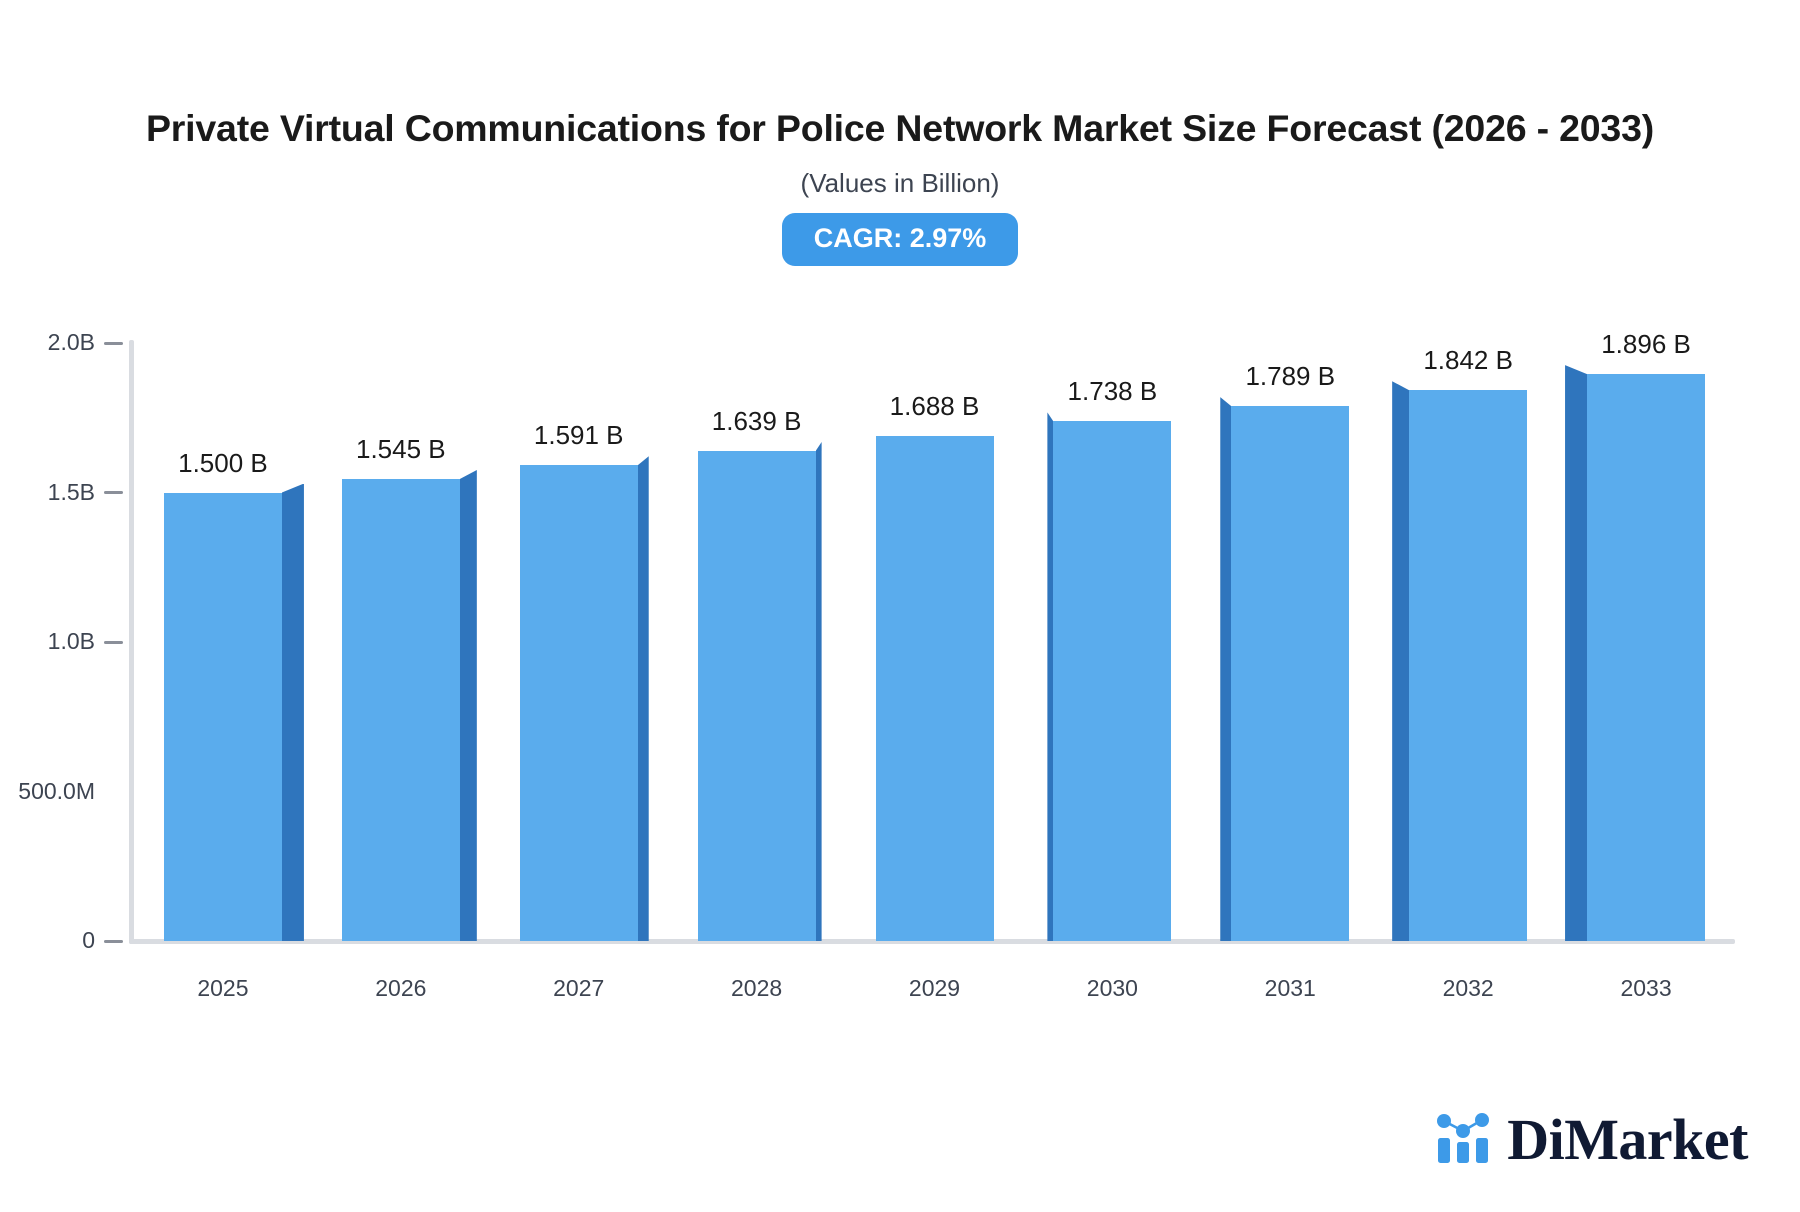 The height and width of the screenshot is (1212, 1800). What do you see at coordinates (932, 941) in the screenshot?
I see `x-axis-line` at bounding box center [932, 941].